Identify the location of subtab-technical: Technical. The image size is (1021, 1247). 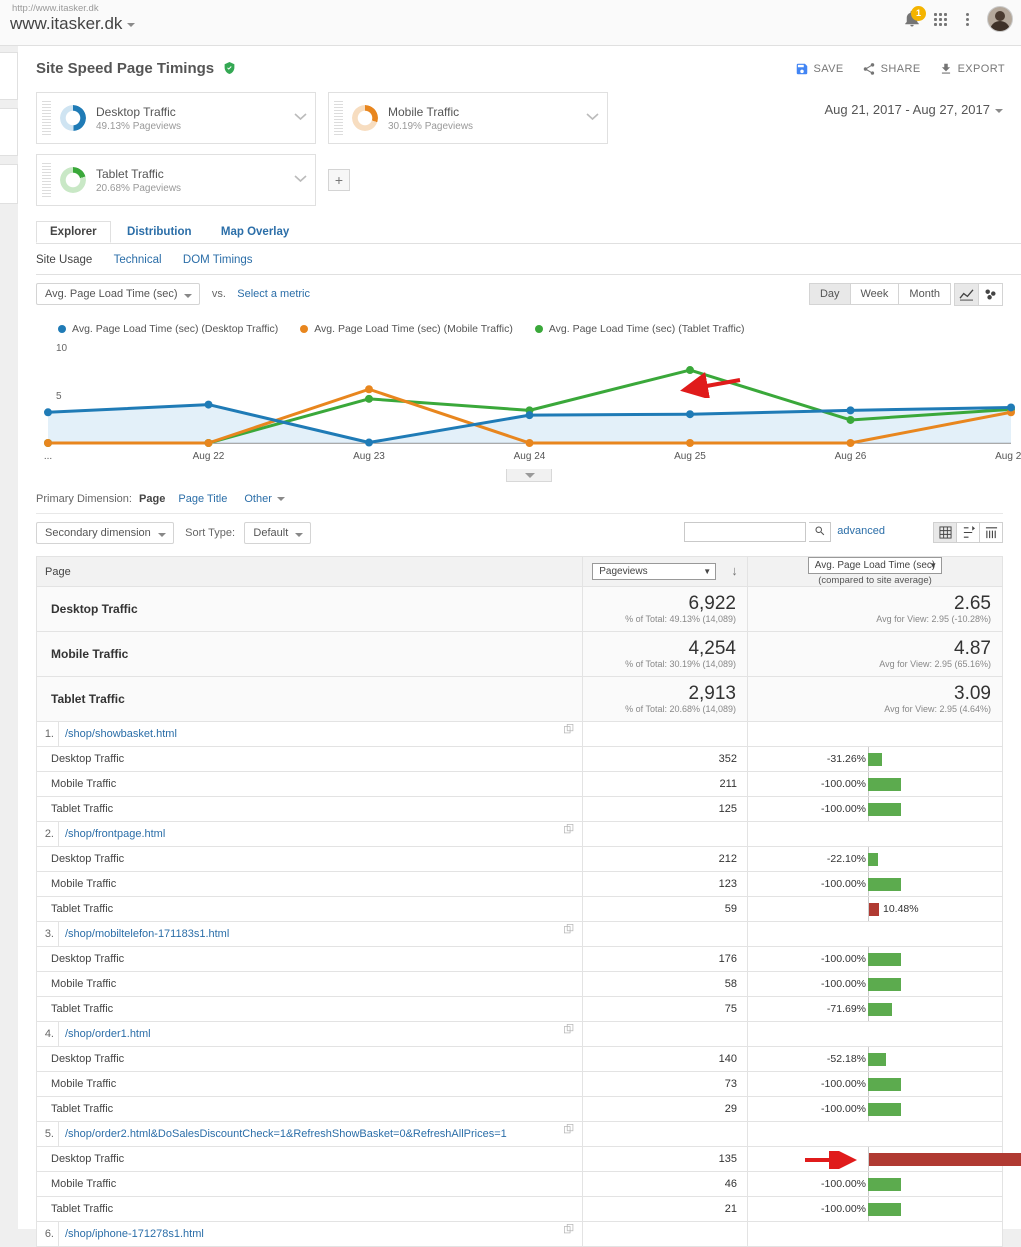
(137, 260).